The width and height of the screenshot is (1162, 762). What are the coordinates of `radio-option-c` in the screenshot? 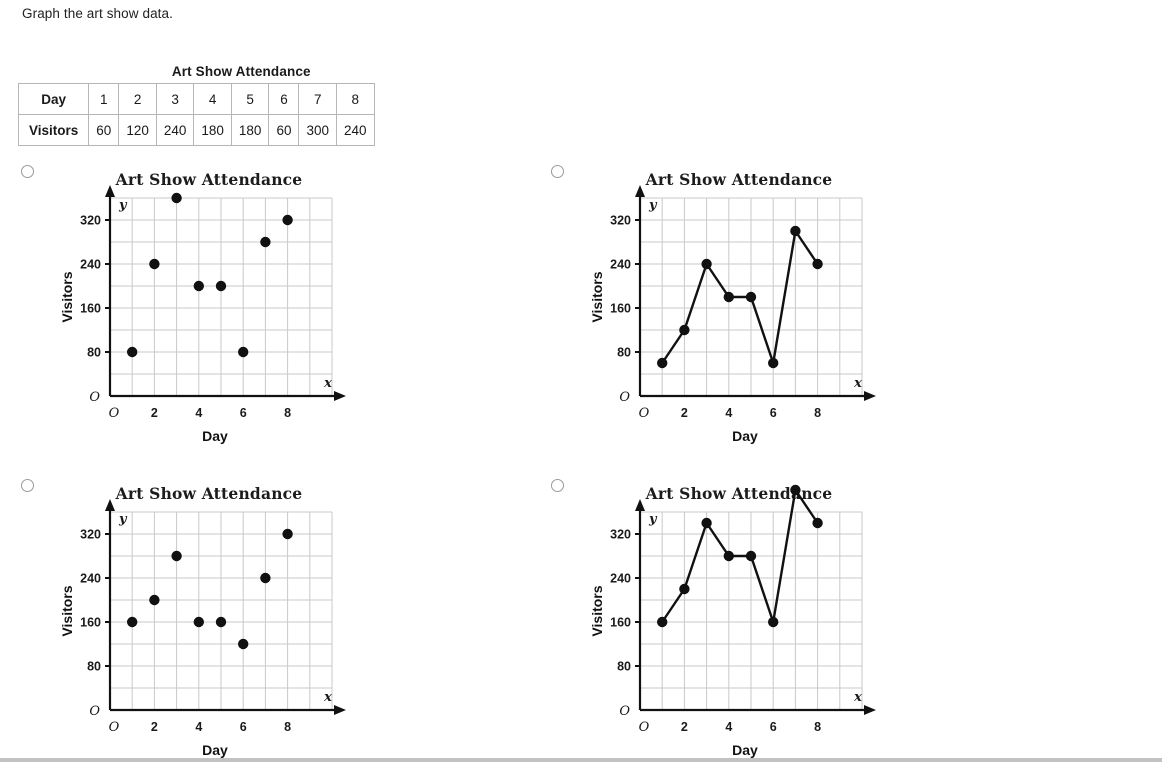 It's located at (27, 485).